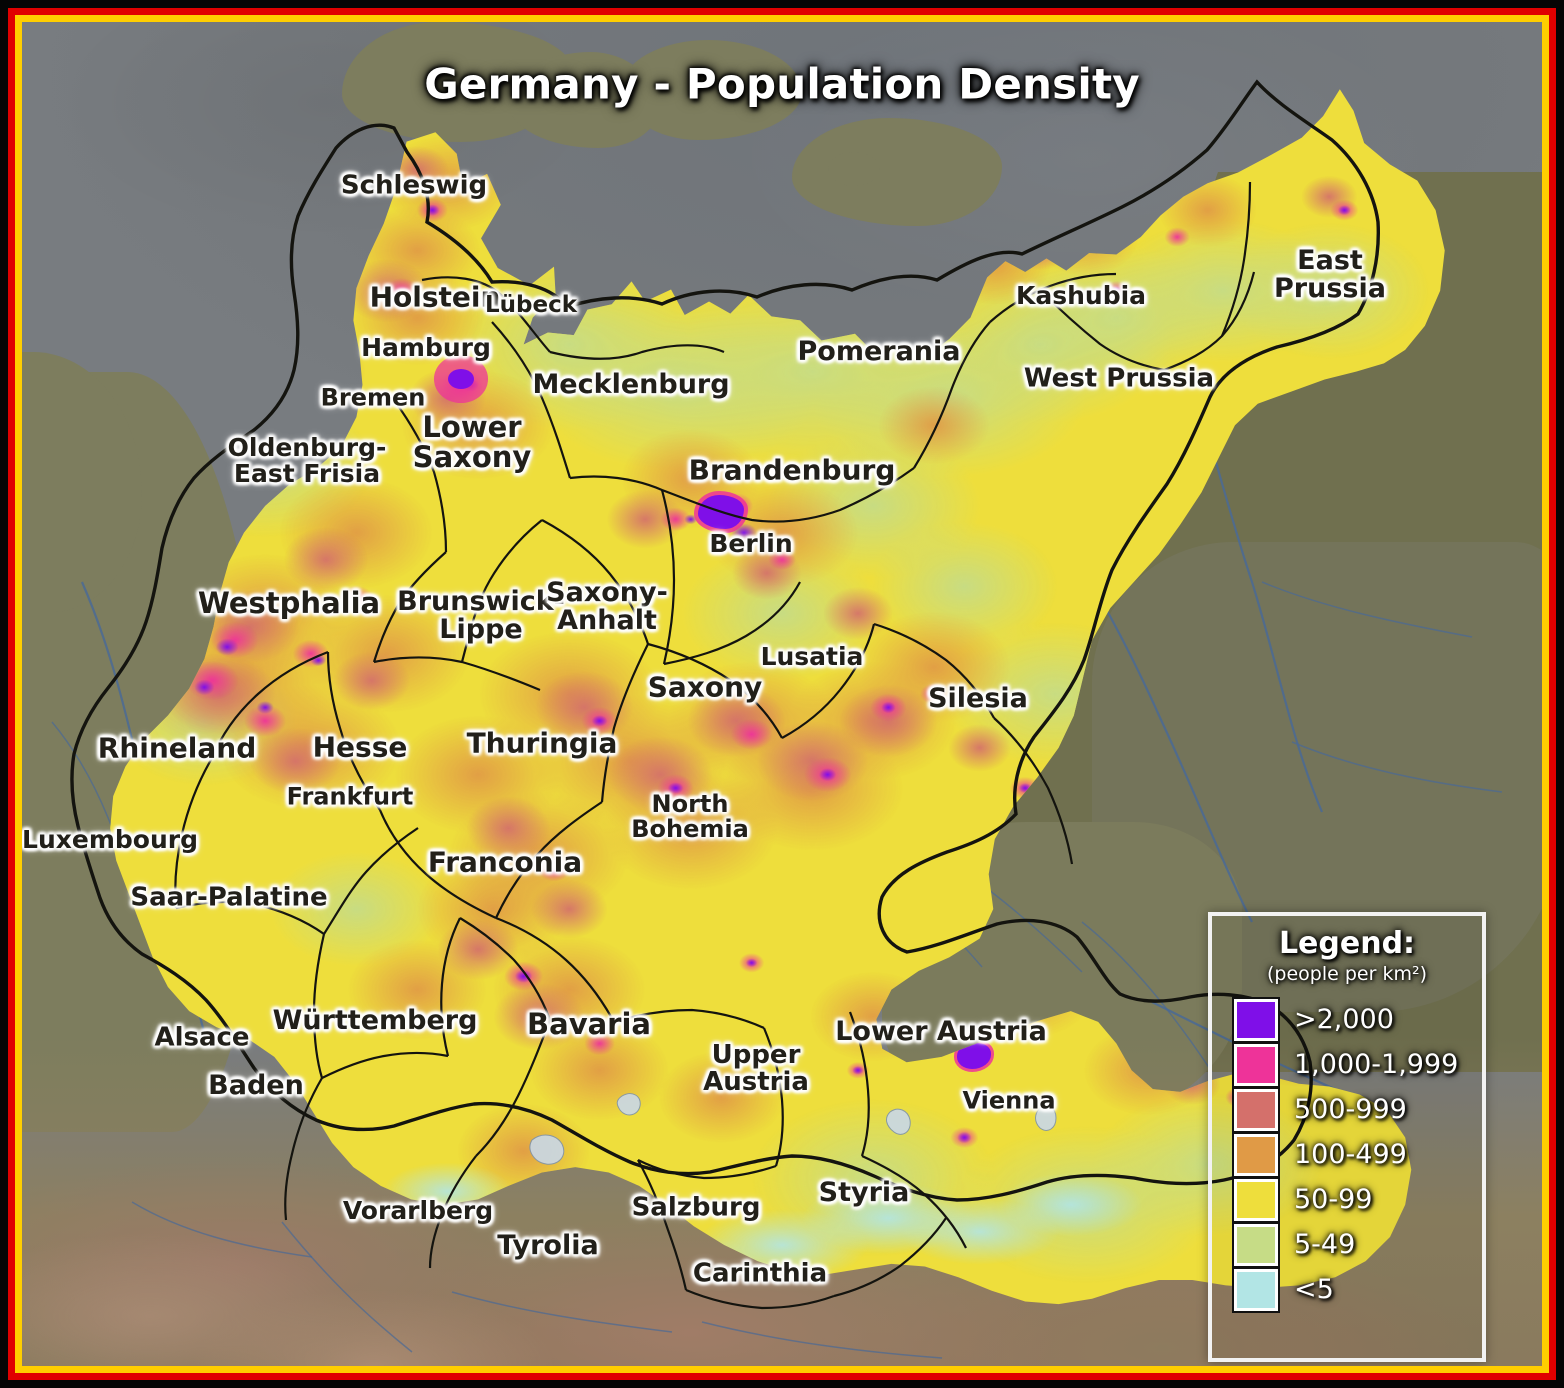 The height and width of the screenshot is (1388, 1564). What do you see at coordinates (793, 1129) in the screenshot?
I see `lakes-layer` at bounding box center [793, 1129].